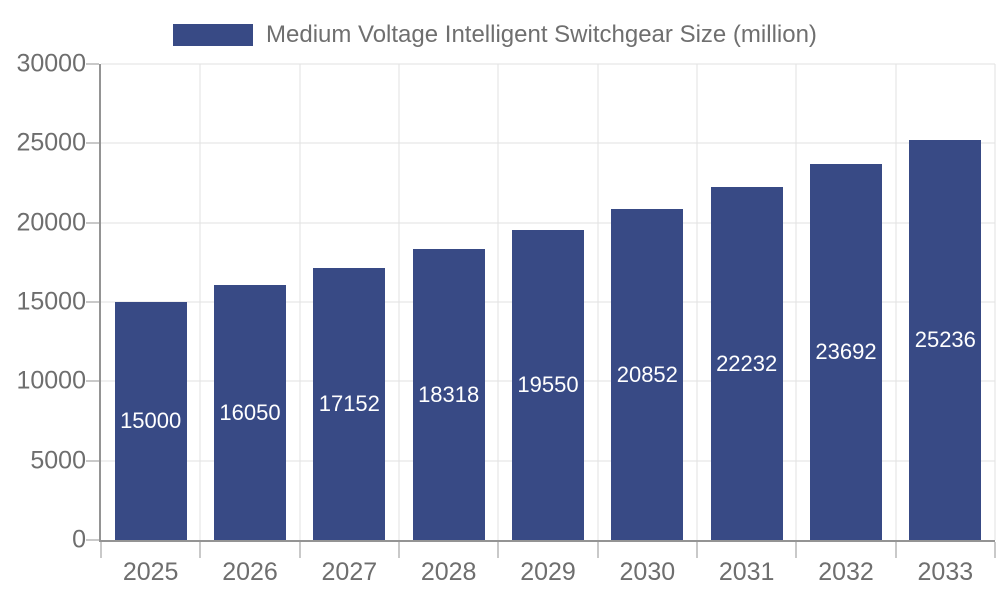  I want to click on x-tick-label: 2027, so click(349, 572).